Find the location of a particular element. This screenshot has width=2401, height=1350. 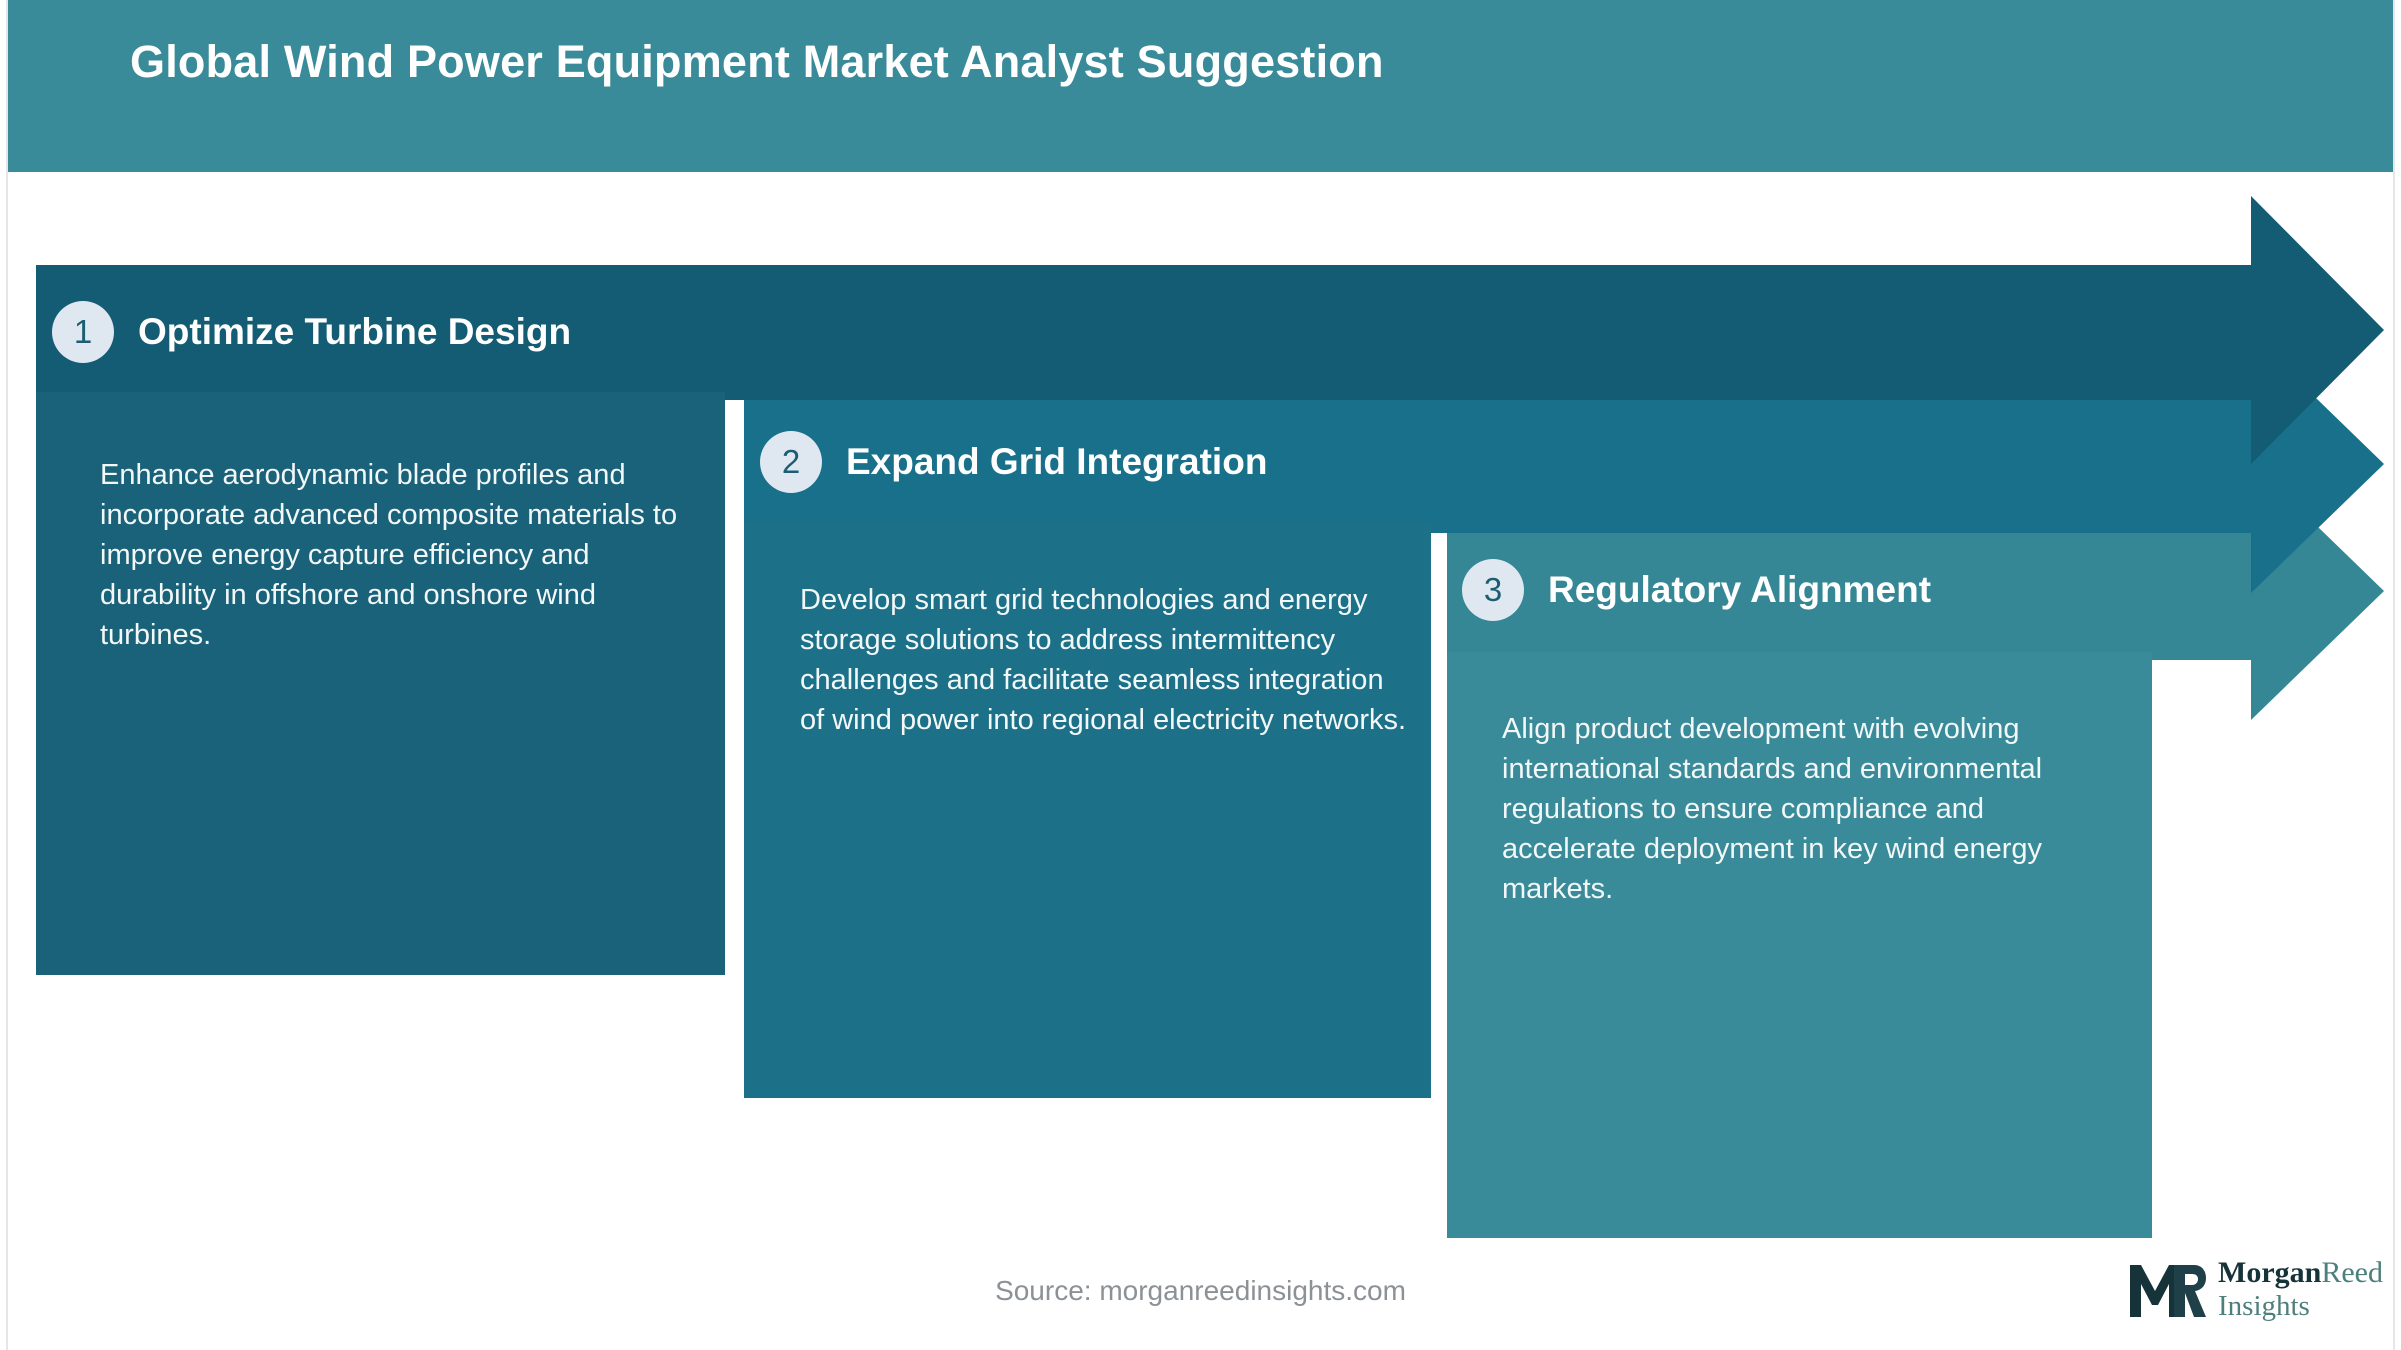

step-banner-2: 2 Expand Grid Integration is located at coordinates (1014, 462).